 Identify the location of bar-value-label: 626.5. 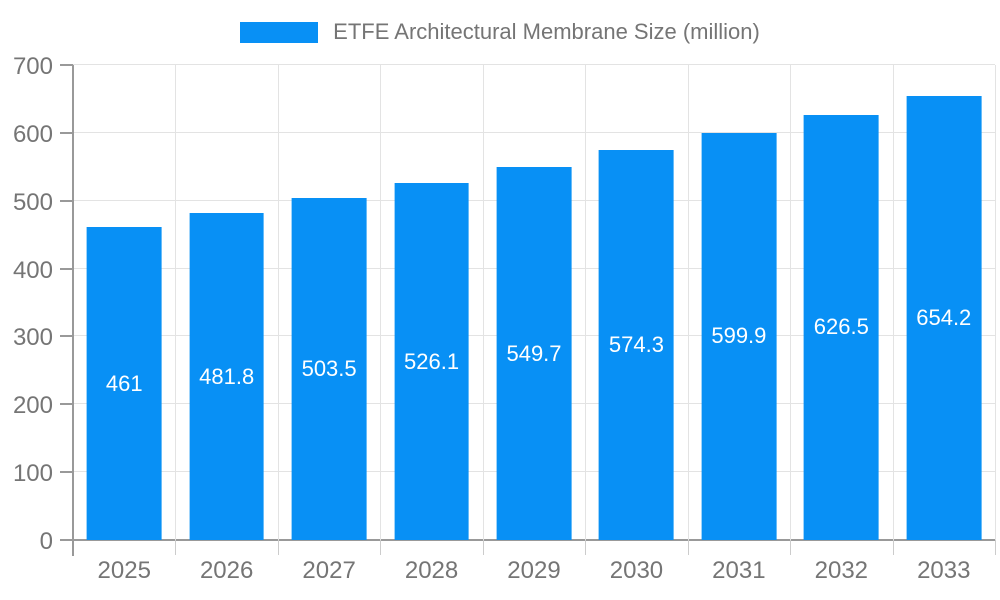
(841, 327).